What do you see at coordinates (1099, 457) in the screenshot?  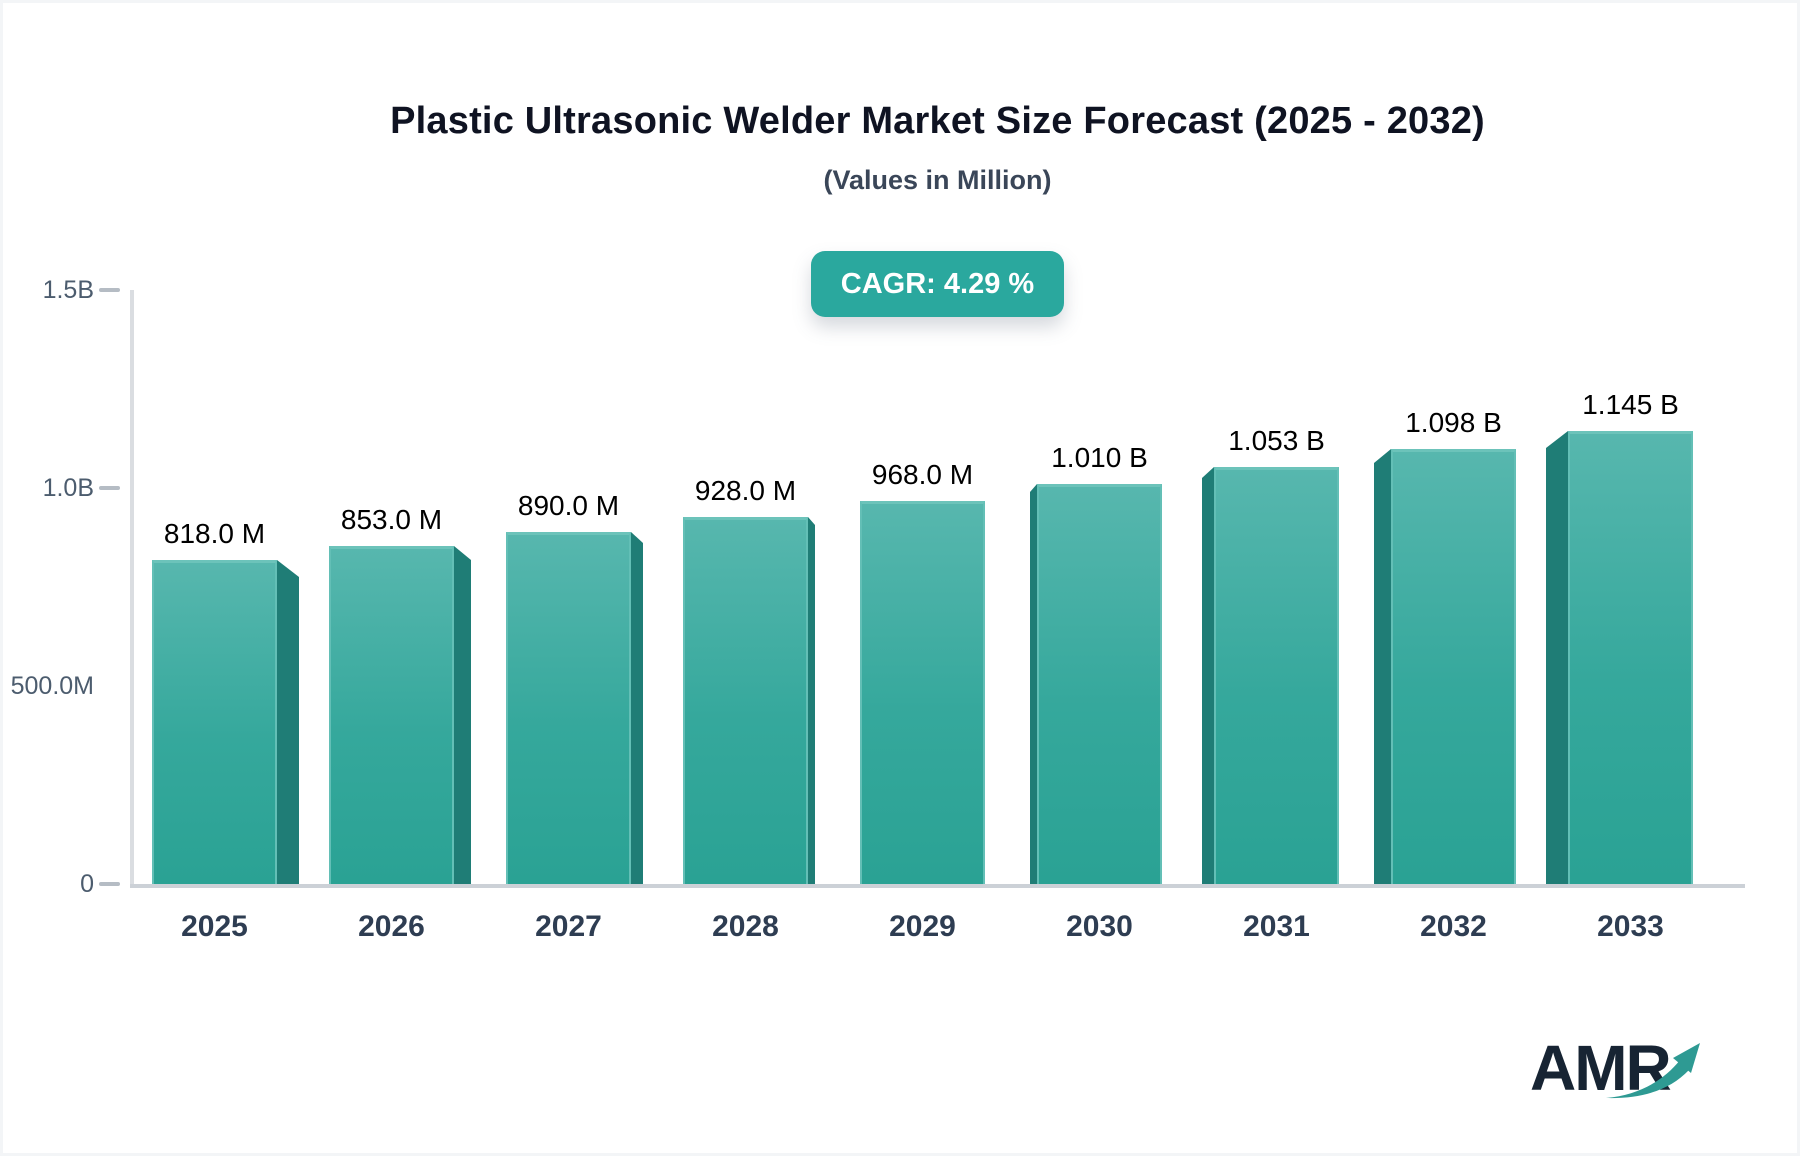 I see `bar-value-label: 1.010 B` at bounding box center [1099, 457].